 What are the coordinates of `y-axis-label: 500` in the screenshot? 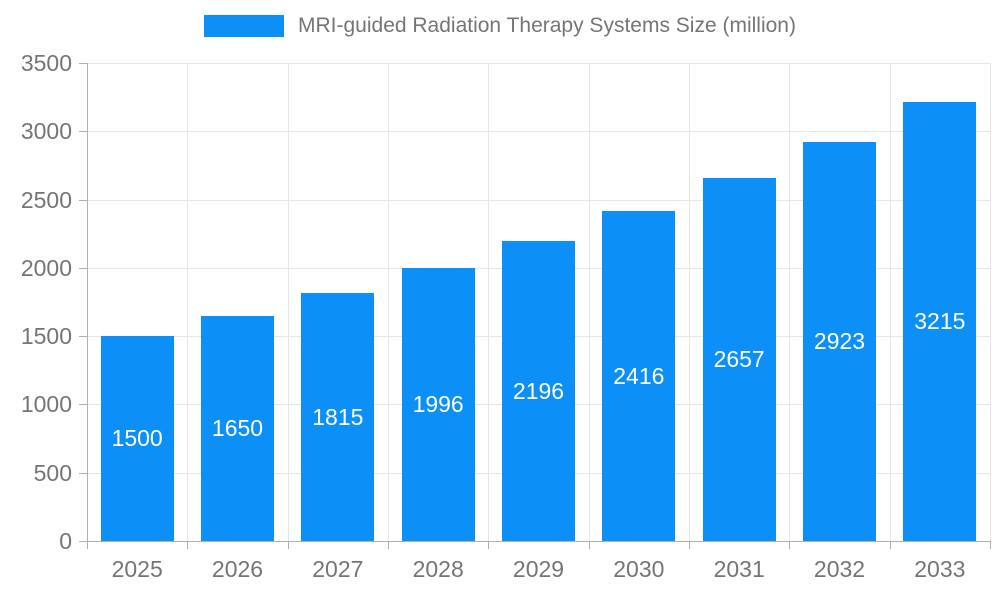 It's located at (52, 472).